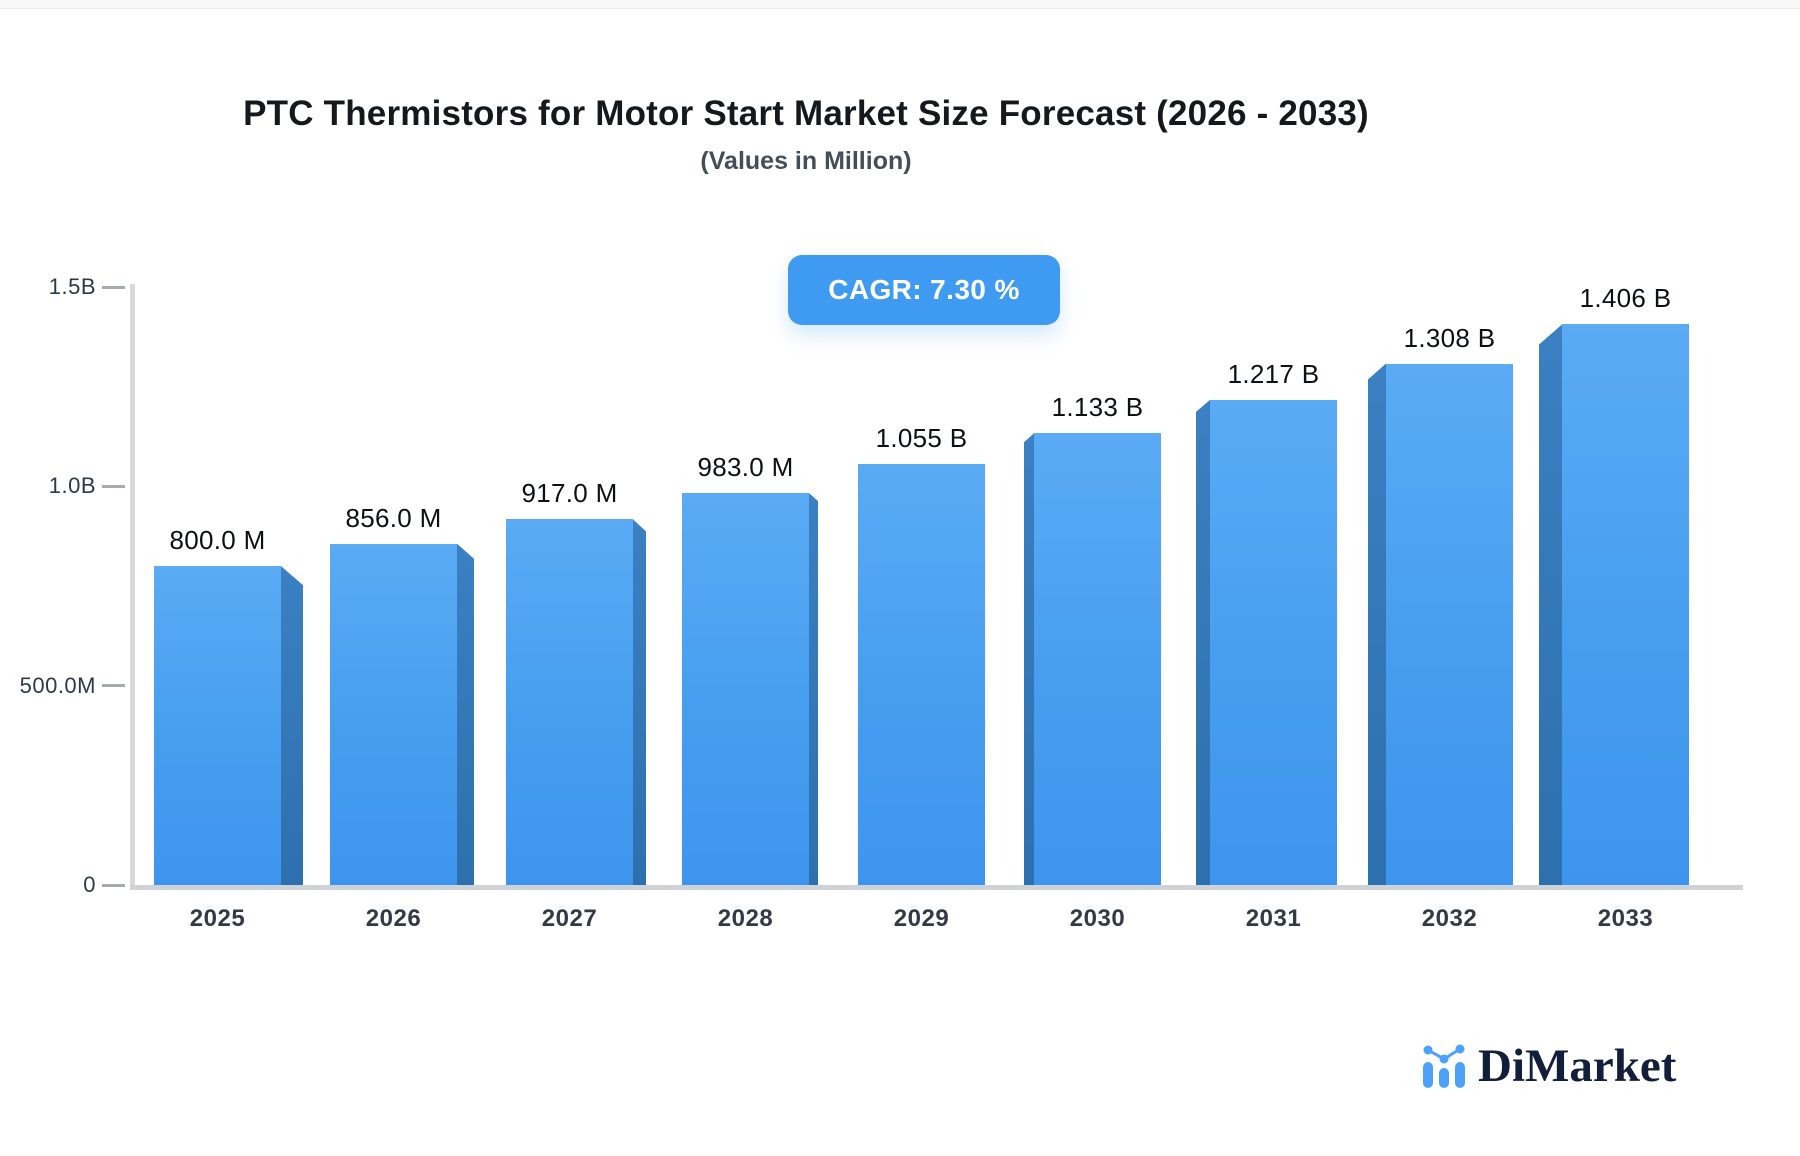 Image resolution: width=1800 pixels, height=1156 pixels. Describe the element at coordinates (569, 493) in the screenshot. I see `bar-value-label: 917.0 M` at that location.